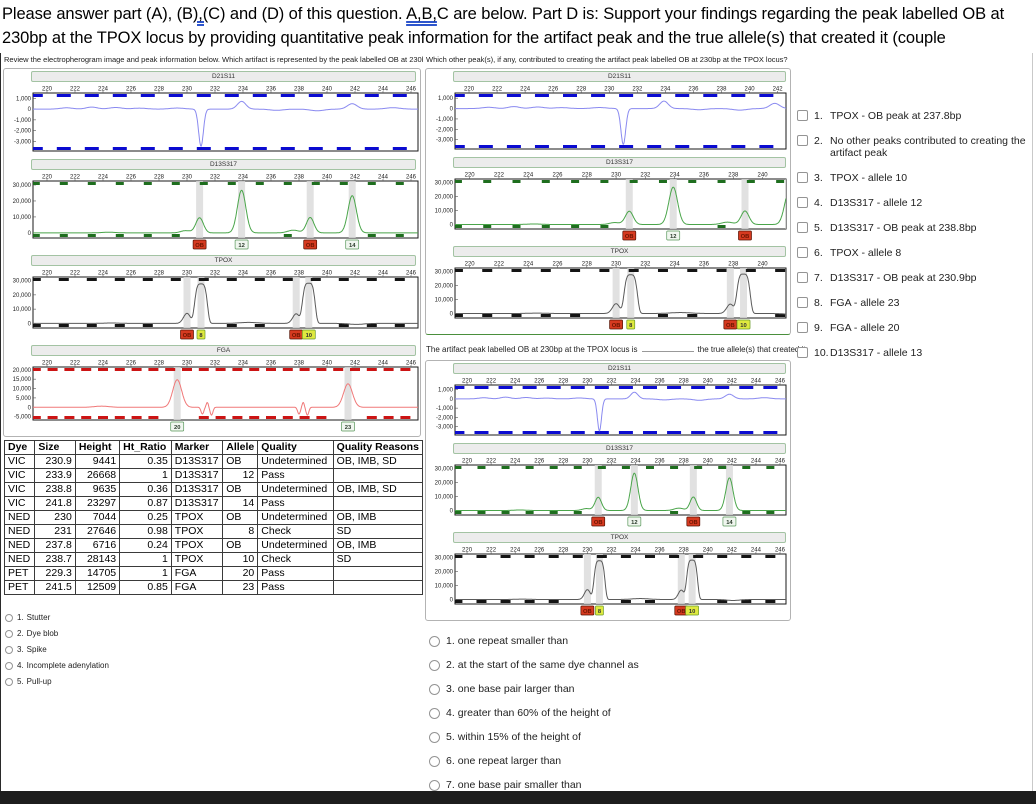 This screenshot has height=804, width=1036. Describe the element at coordinates (20, 617) in the screenshot. I see `option-number: 1.` at that location.